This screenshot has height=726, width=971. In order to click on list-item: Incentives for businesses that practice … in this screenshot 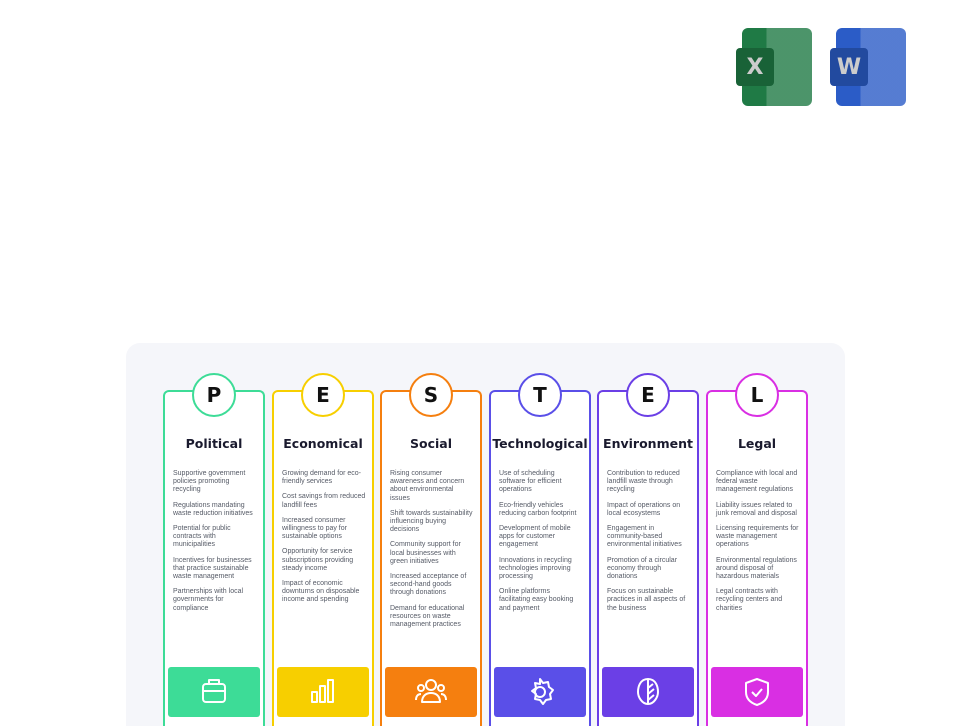, I will do `click(212, 568)`.